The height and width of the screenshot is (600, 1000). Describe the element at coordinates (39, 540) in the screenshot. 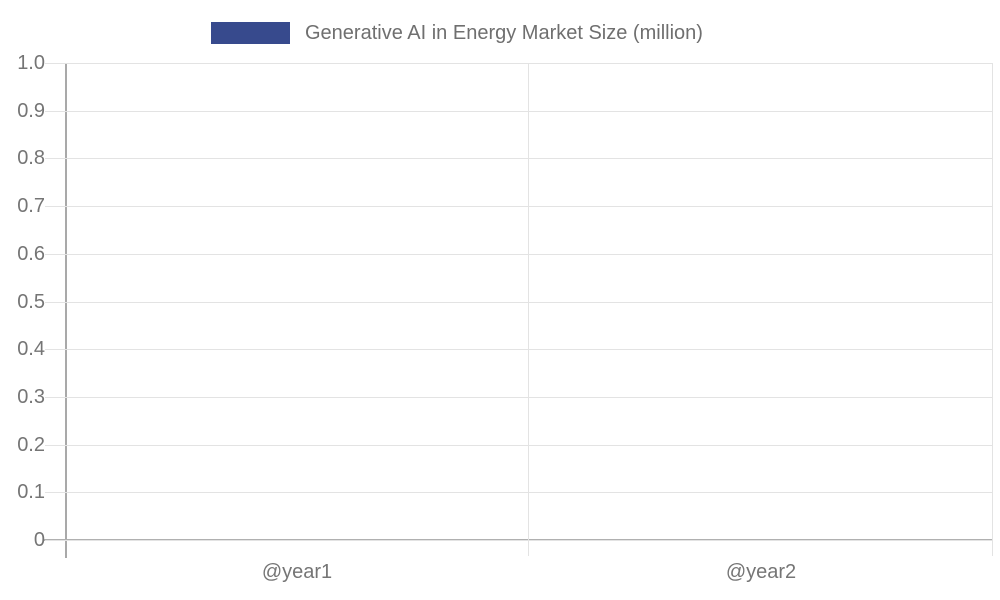

I see `y-axis-tick-label: 0` at that location.